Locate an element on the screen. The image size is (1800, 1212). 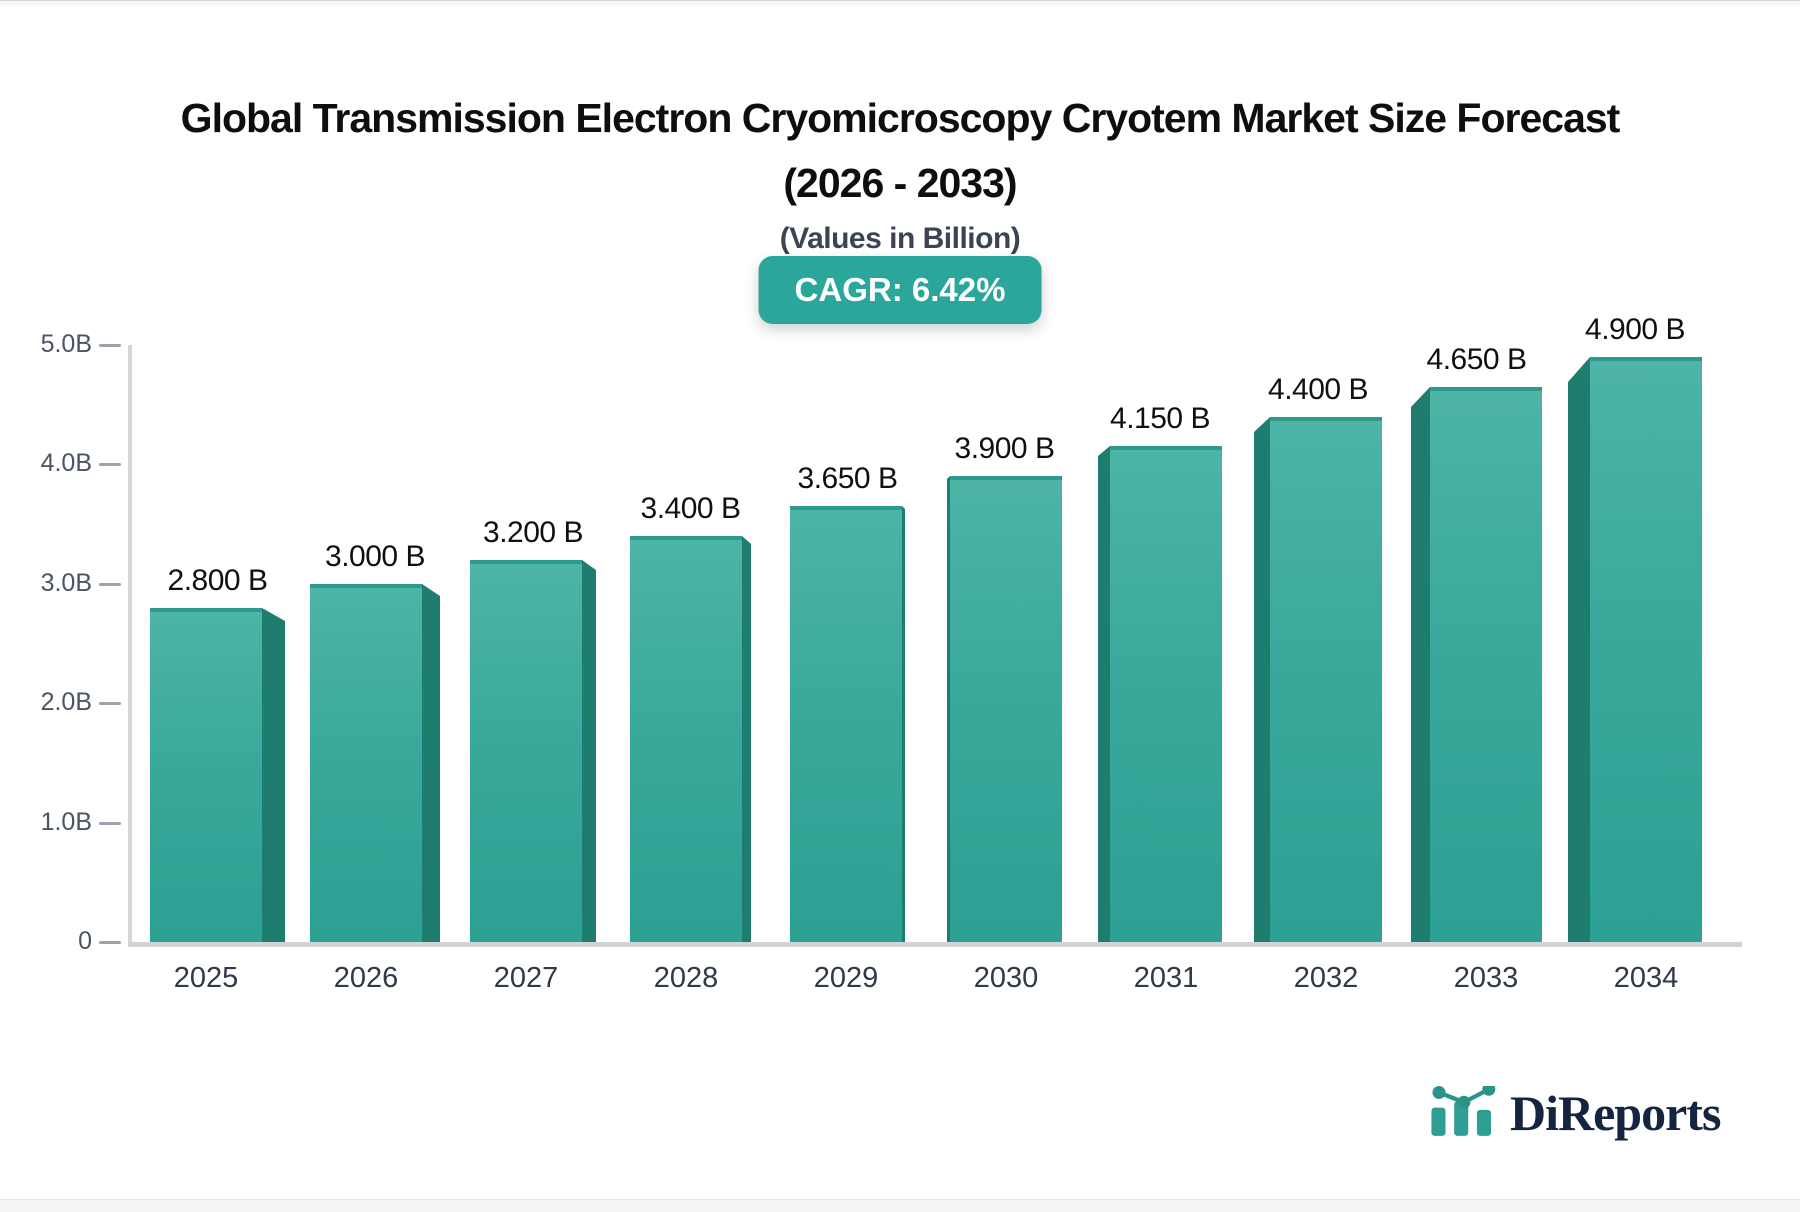
bar-value-label: 3.900 B is located at coordinates (1004, 448).